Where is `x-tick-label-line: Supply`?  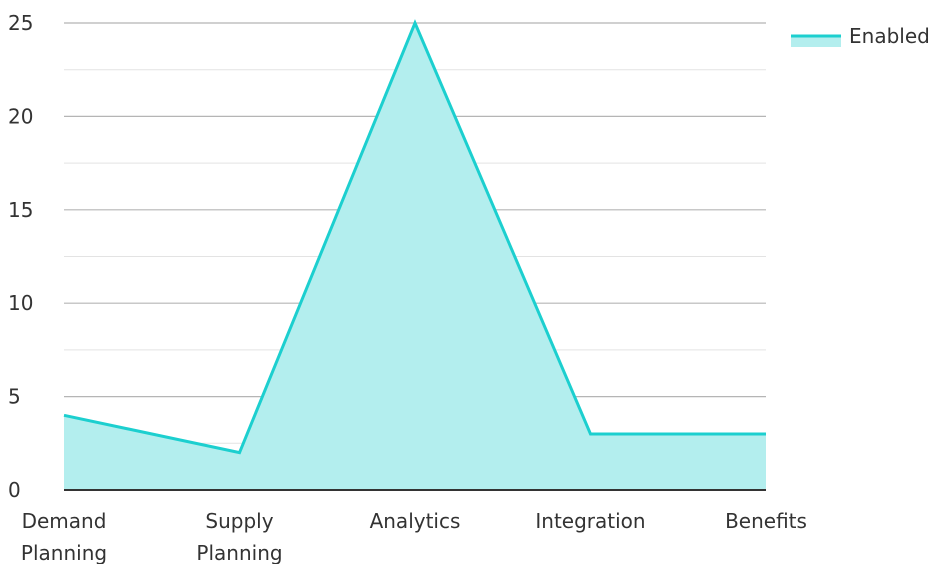 x-tick-label-line: Supply is located at coordinates (239, 521).